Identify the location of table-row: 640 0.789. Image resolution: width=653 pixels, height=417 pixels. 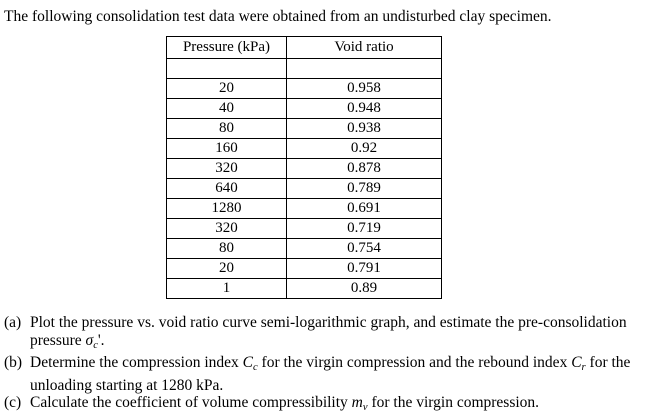
(304, 188).